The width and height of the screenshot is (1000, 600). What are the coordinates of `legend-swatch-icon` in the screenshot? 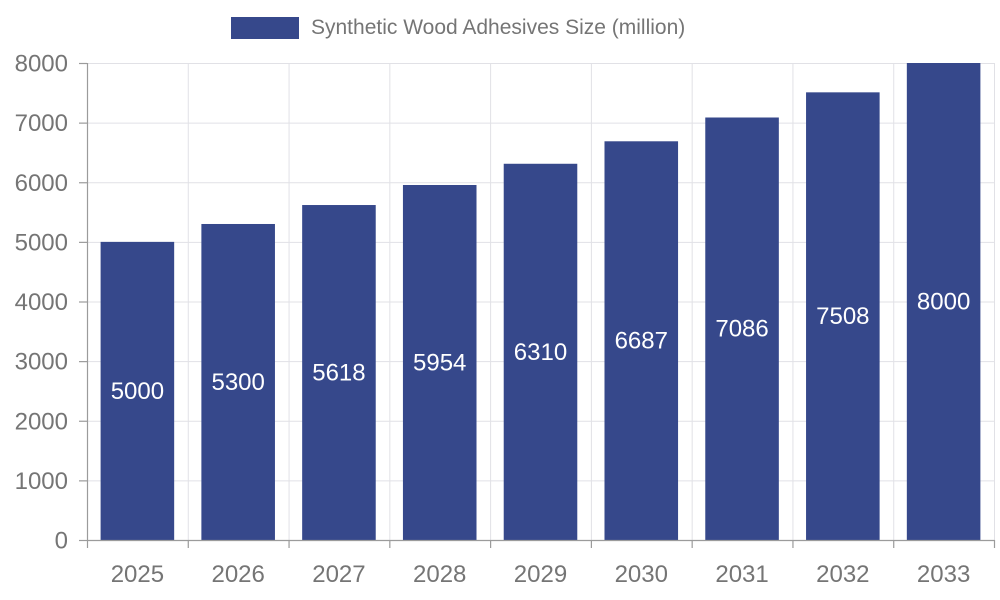 It's located at (265, 28).